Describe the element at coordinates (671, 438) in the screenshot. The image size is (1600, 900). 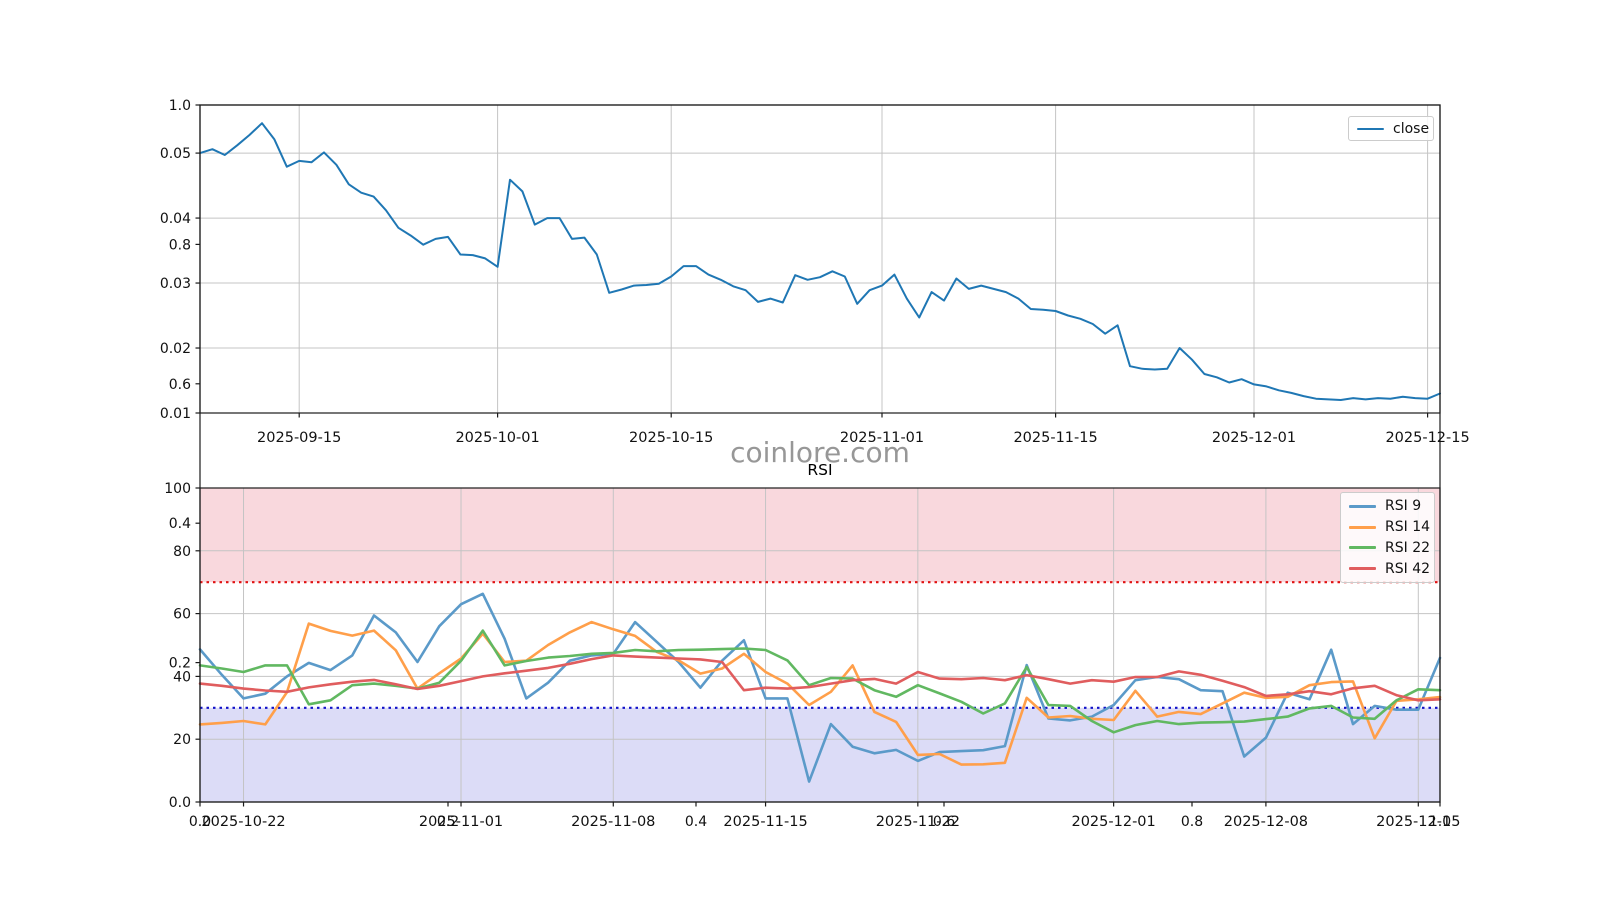
I see `price-xtick-label: 2025-10-15` at that location.